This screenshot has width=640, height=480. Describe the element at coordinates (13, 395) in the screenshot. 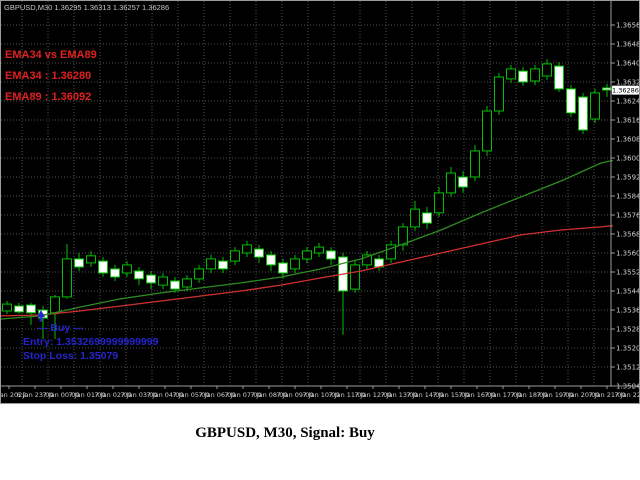

I see `svg-text: 6 Jan 2022` at that location.